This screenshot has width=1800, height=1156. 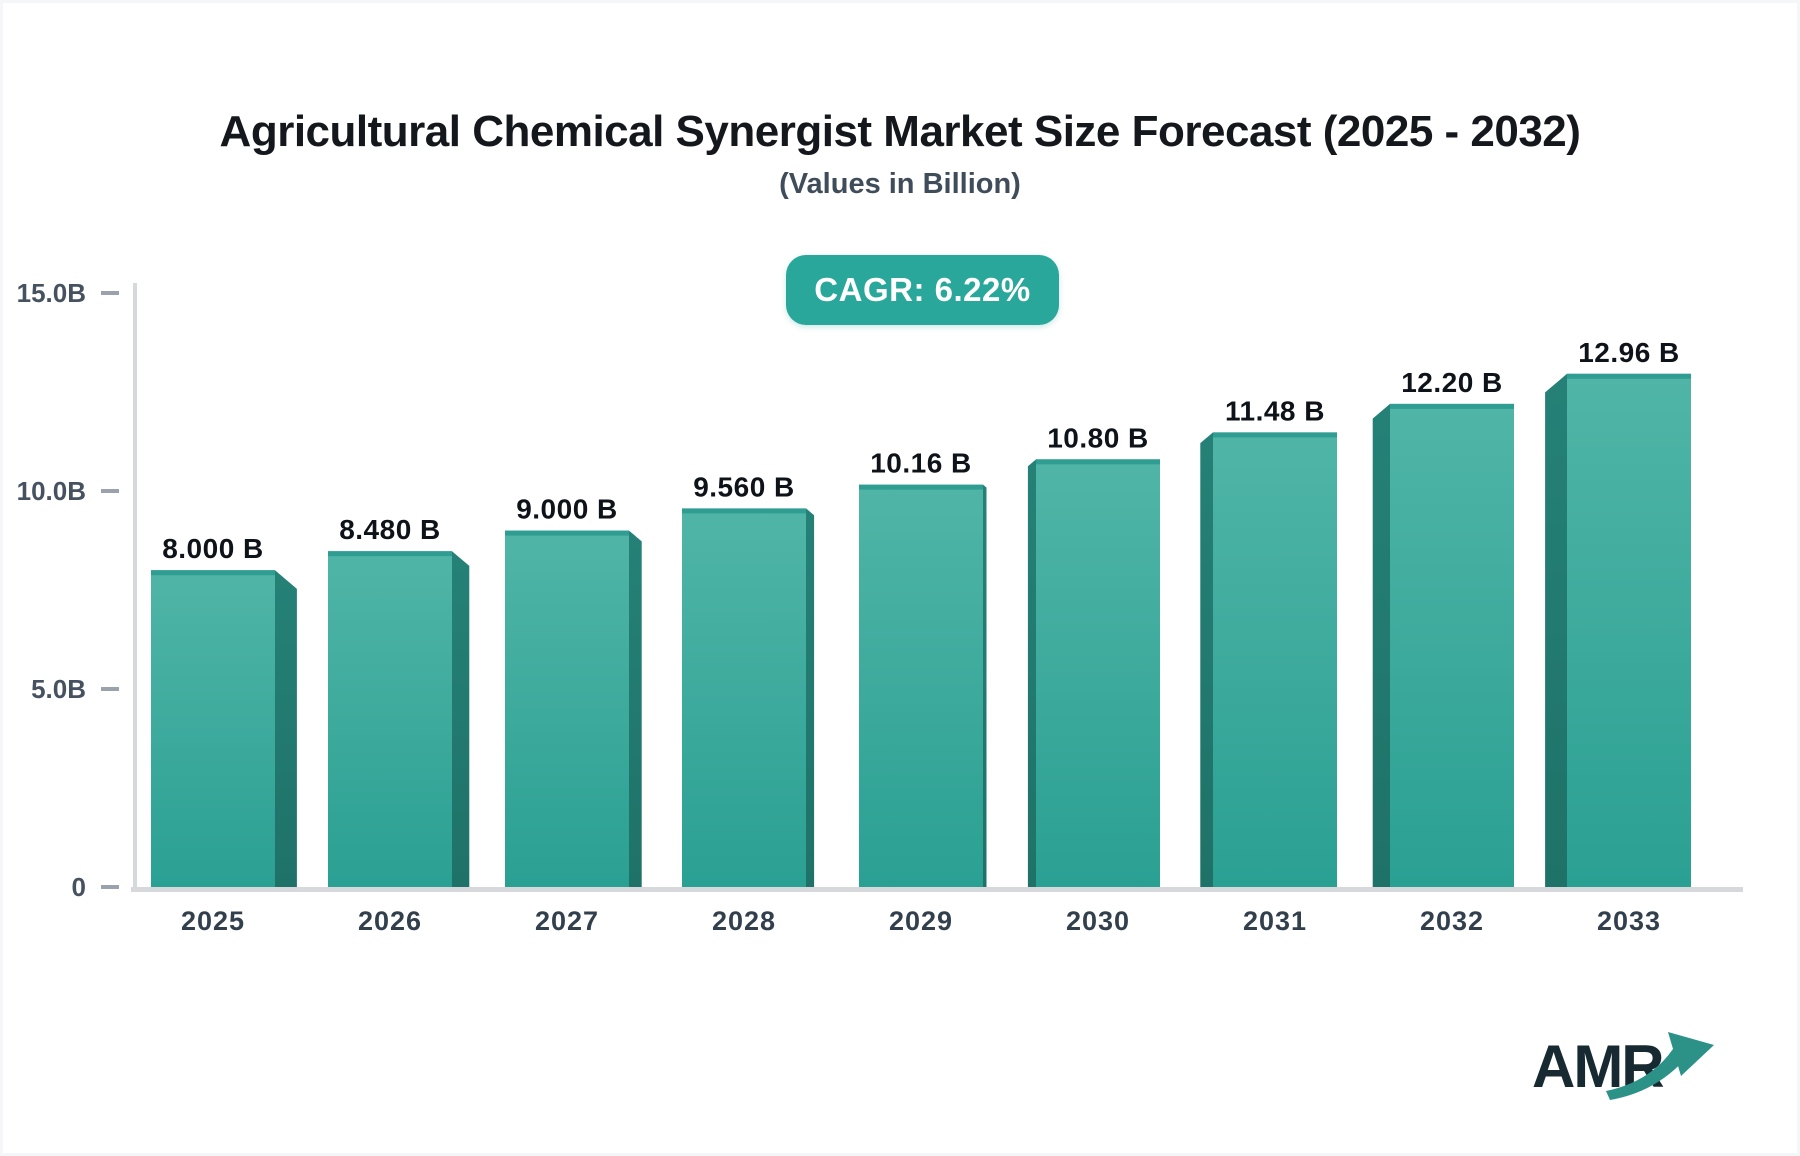 I want to click on cagr-badge-label: CAGR: 6.22%, so click(x=922, y=289).